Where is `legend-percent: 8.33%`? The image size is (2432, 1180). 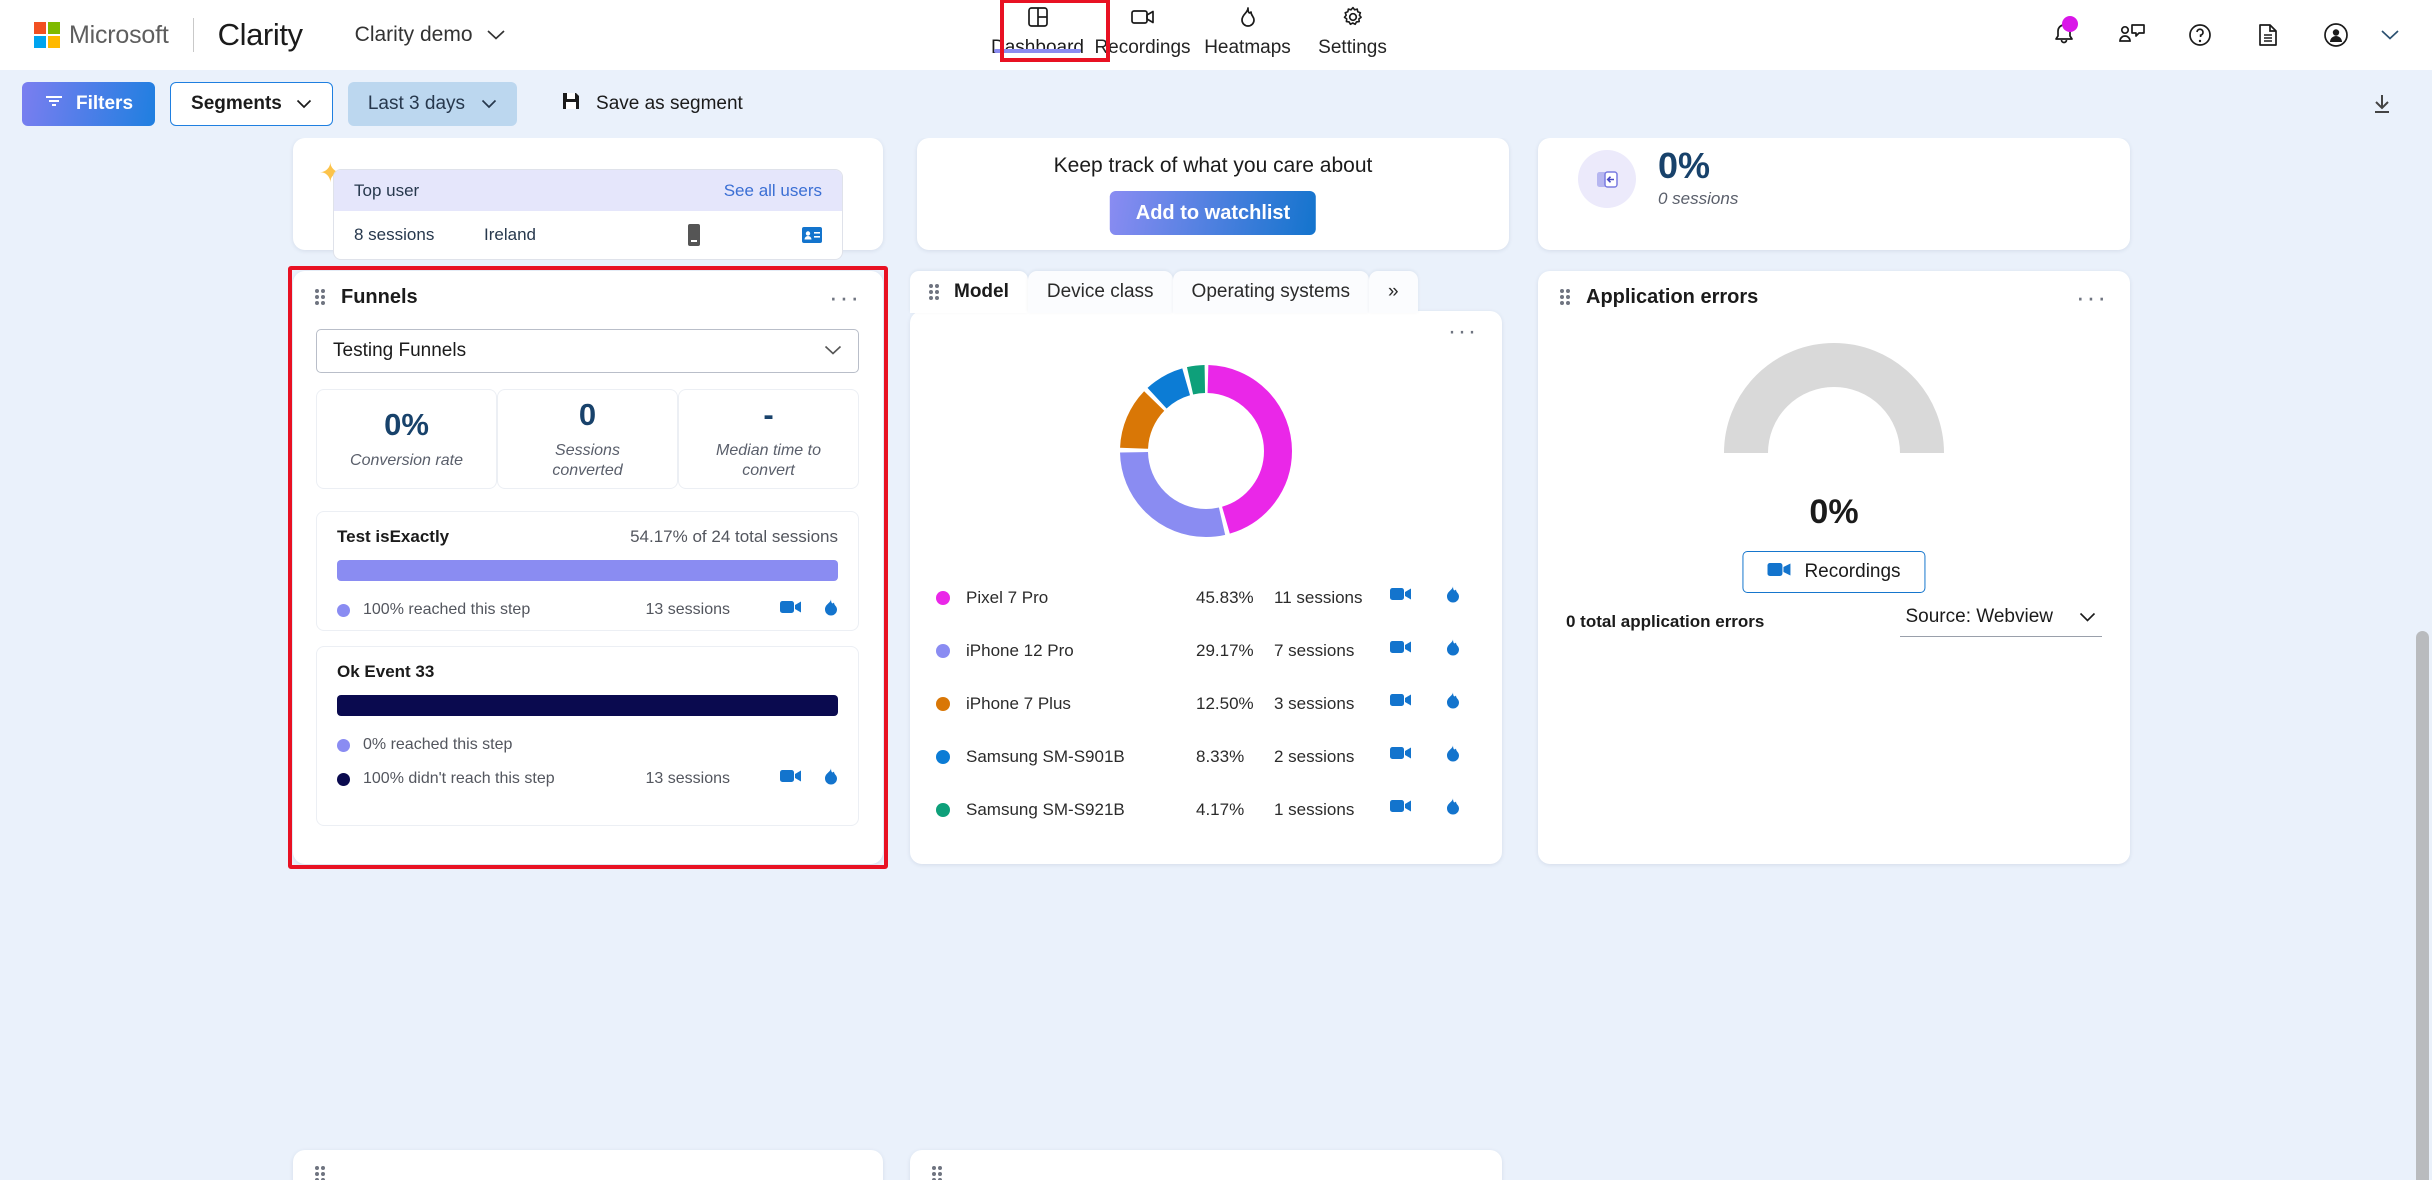
legend-percent: 8.33% is located at coordinates (1220, 756).